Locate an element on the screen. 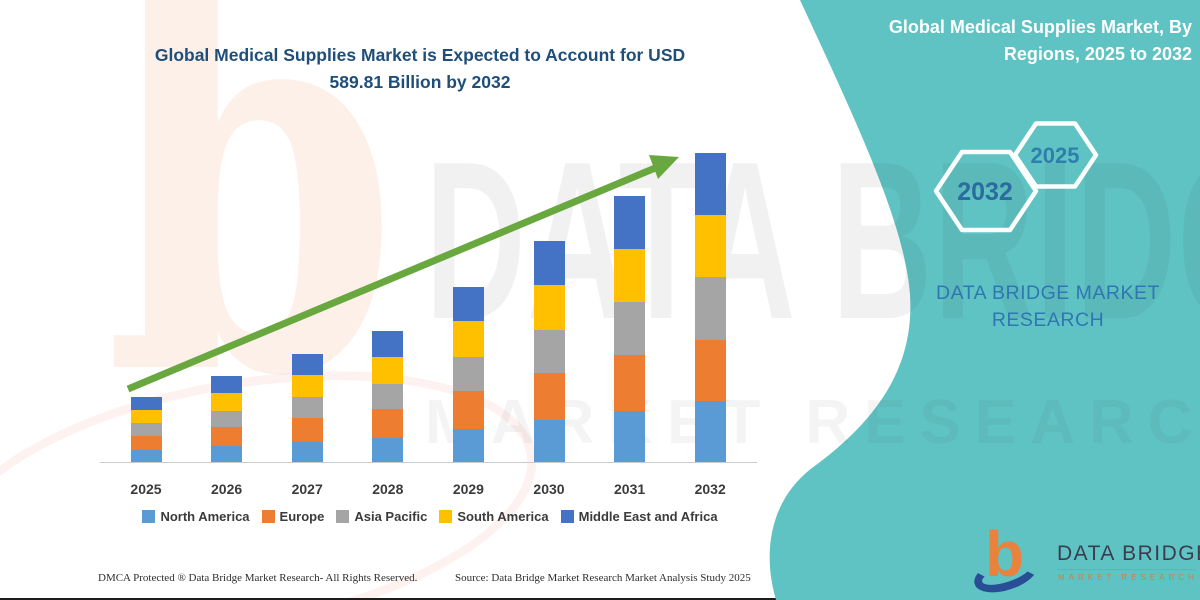  bottom-border-line is located at coordinates (600, 599).